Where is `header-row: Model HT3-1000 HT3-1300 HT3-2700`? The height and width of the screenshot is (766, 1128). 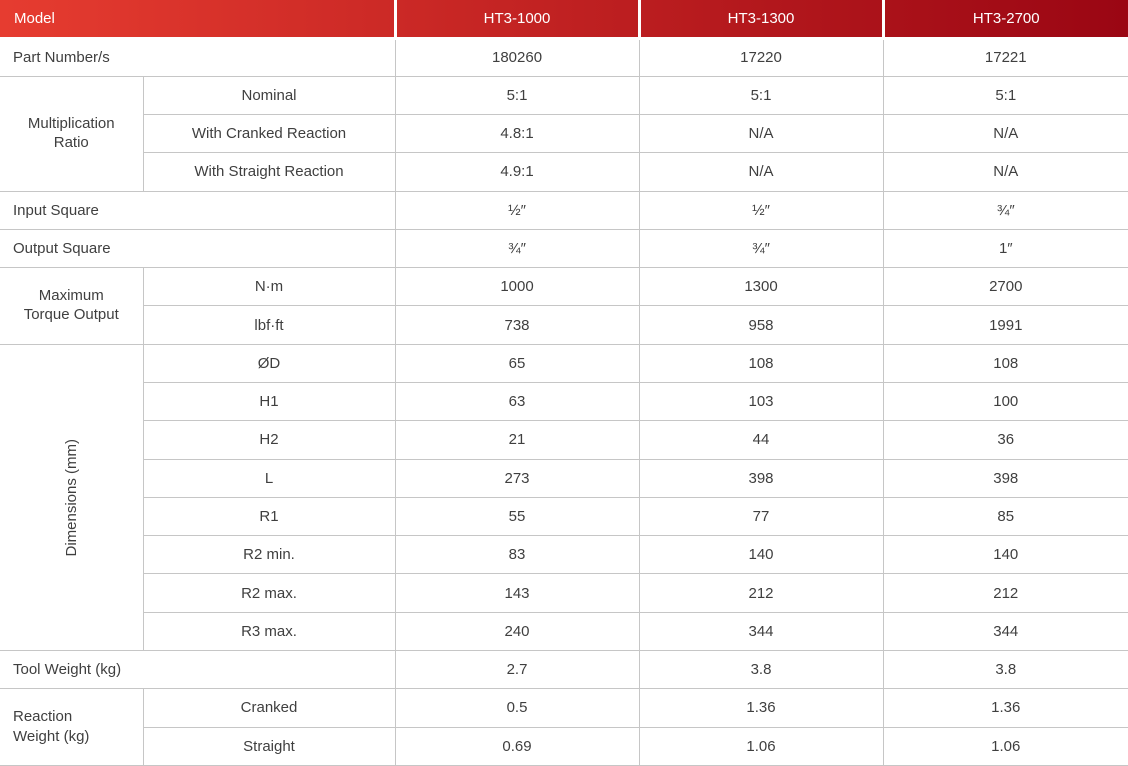
header-row: Model HT3-1000 HT3-1300 HT3-2700 is located at coordinates (564, 20).